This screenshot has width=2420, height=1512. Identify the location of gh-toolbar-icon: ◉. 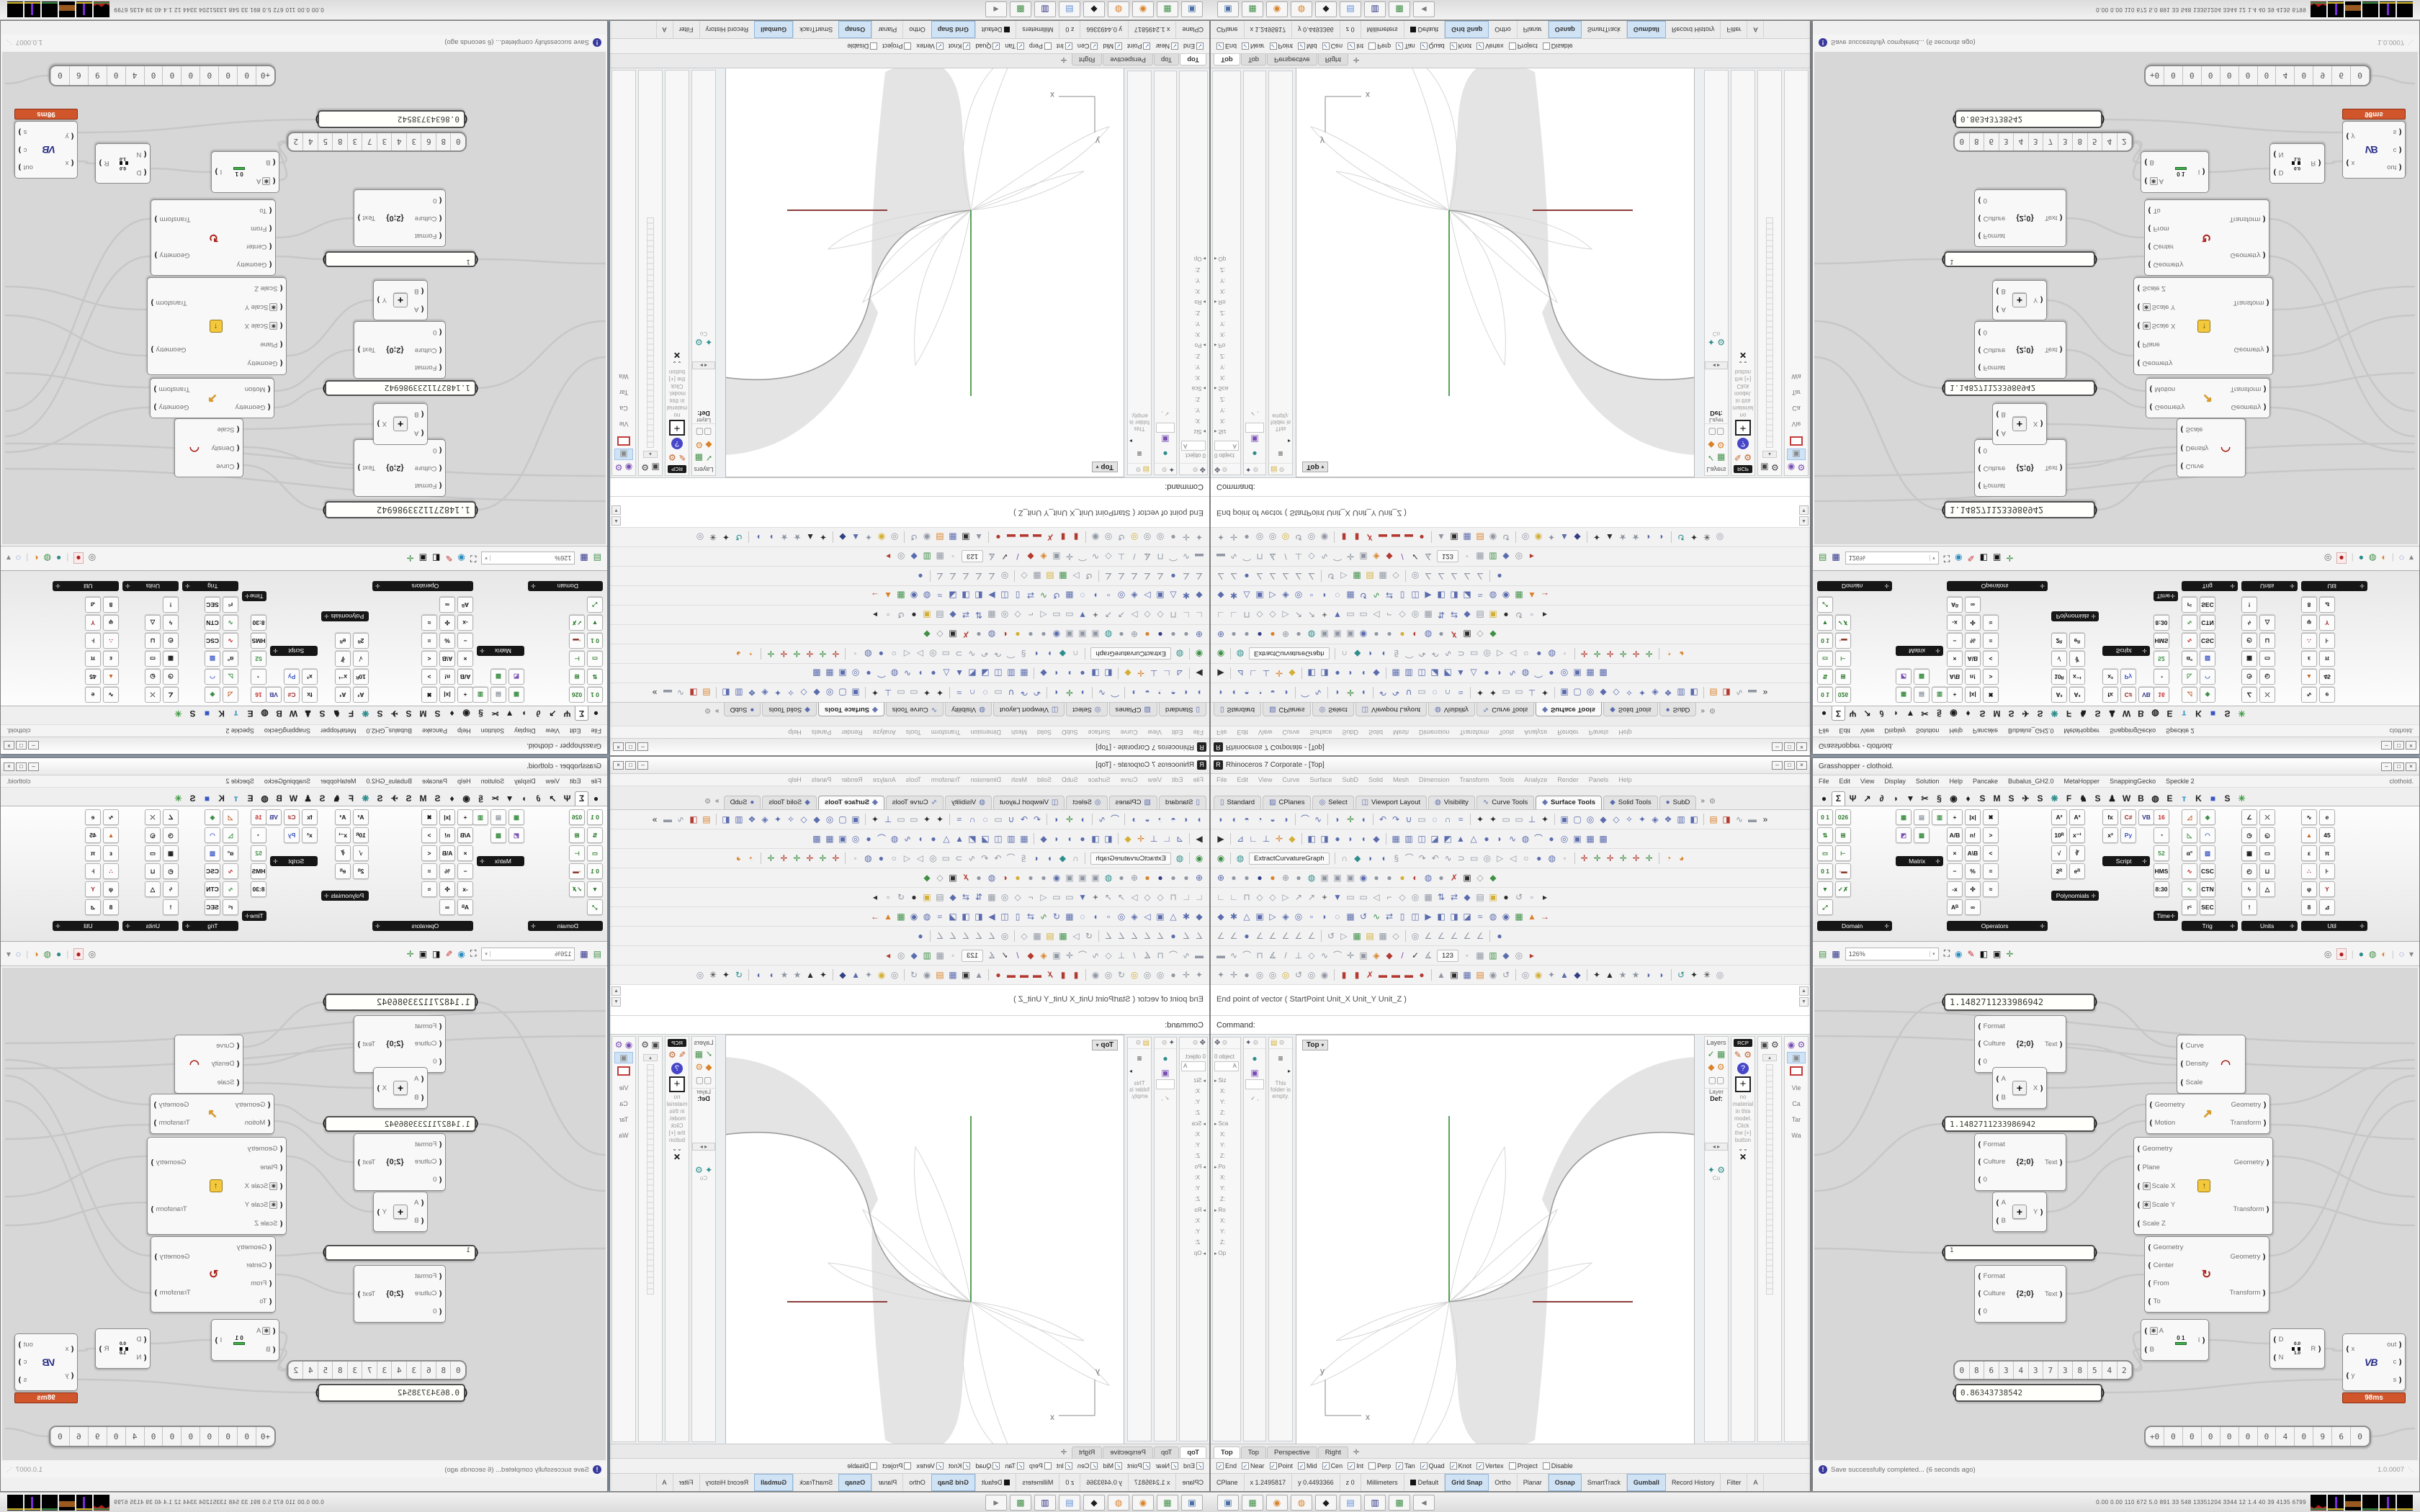
(461, 953).